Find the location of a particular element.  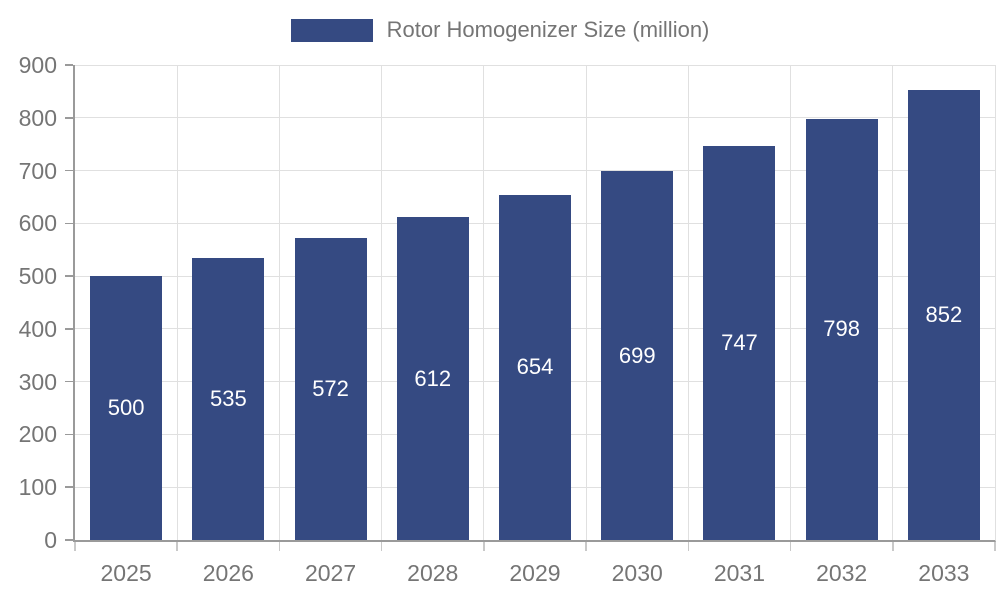

y-axis-tick-label: 0 is located at coordinates (50, 540).